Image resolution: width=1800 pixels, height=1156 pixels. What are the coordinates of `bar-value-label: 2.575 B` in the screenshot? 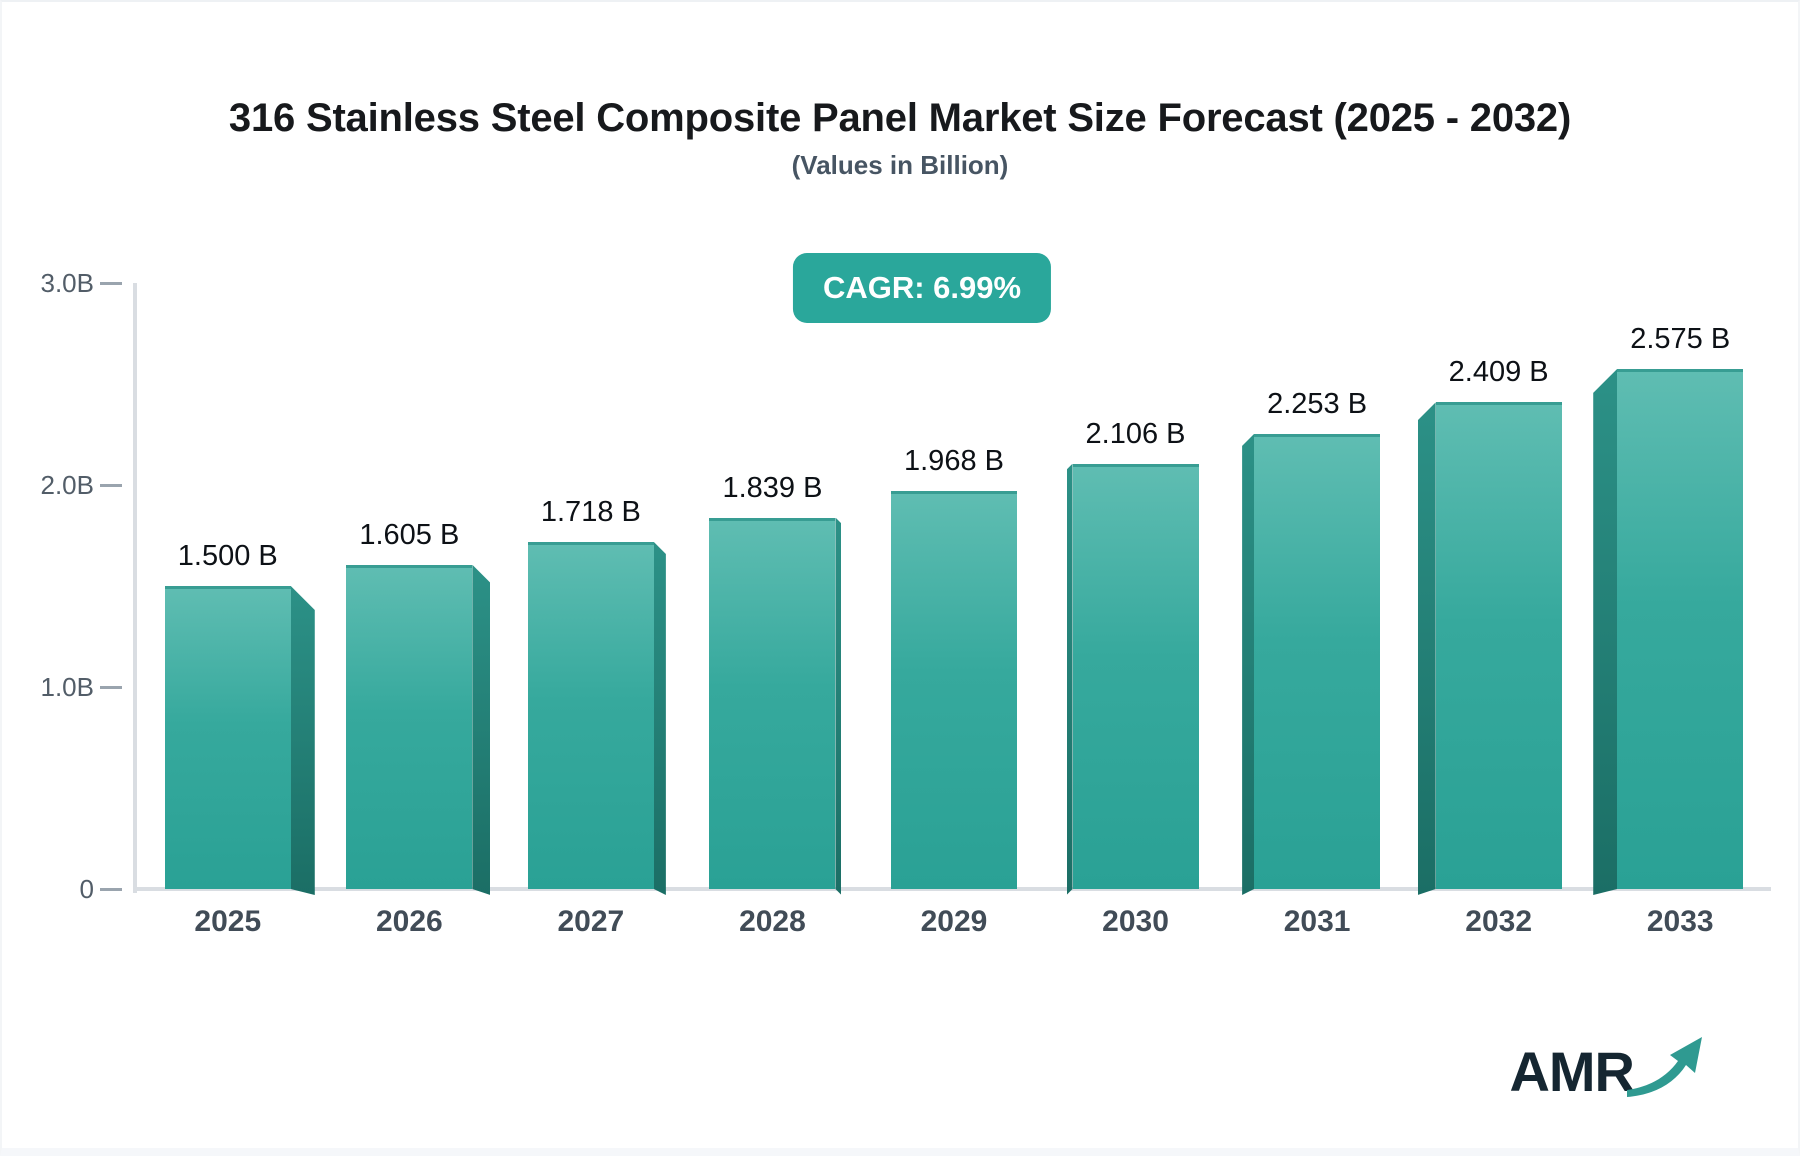 It's located at (1680, 338).